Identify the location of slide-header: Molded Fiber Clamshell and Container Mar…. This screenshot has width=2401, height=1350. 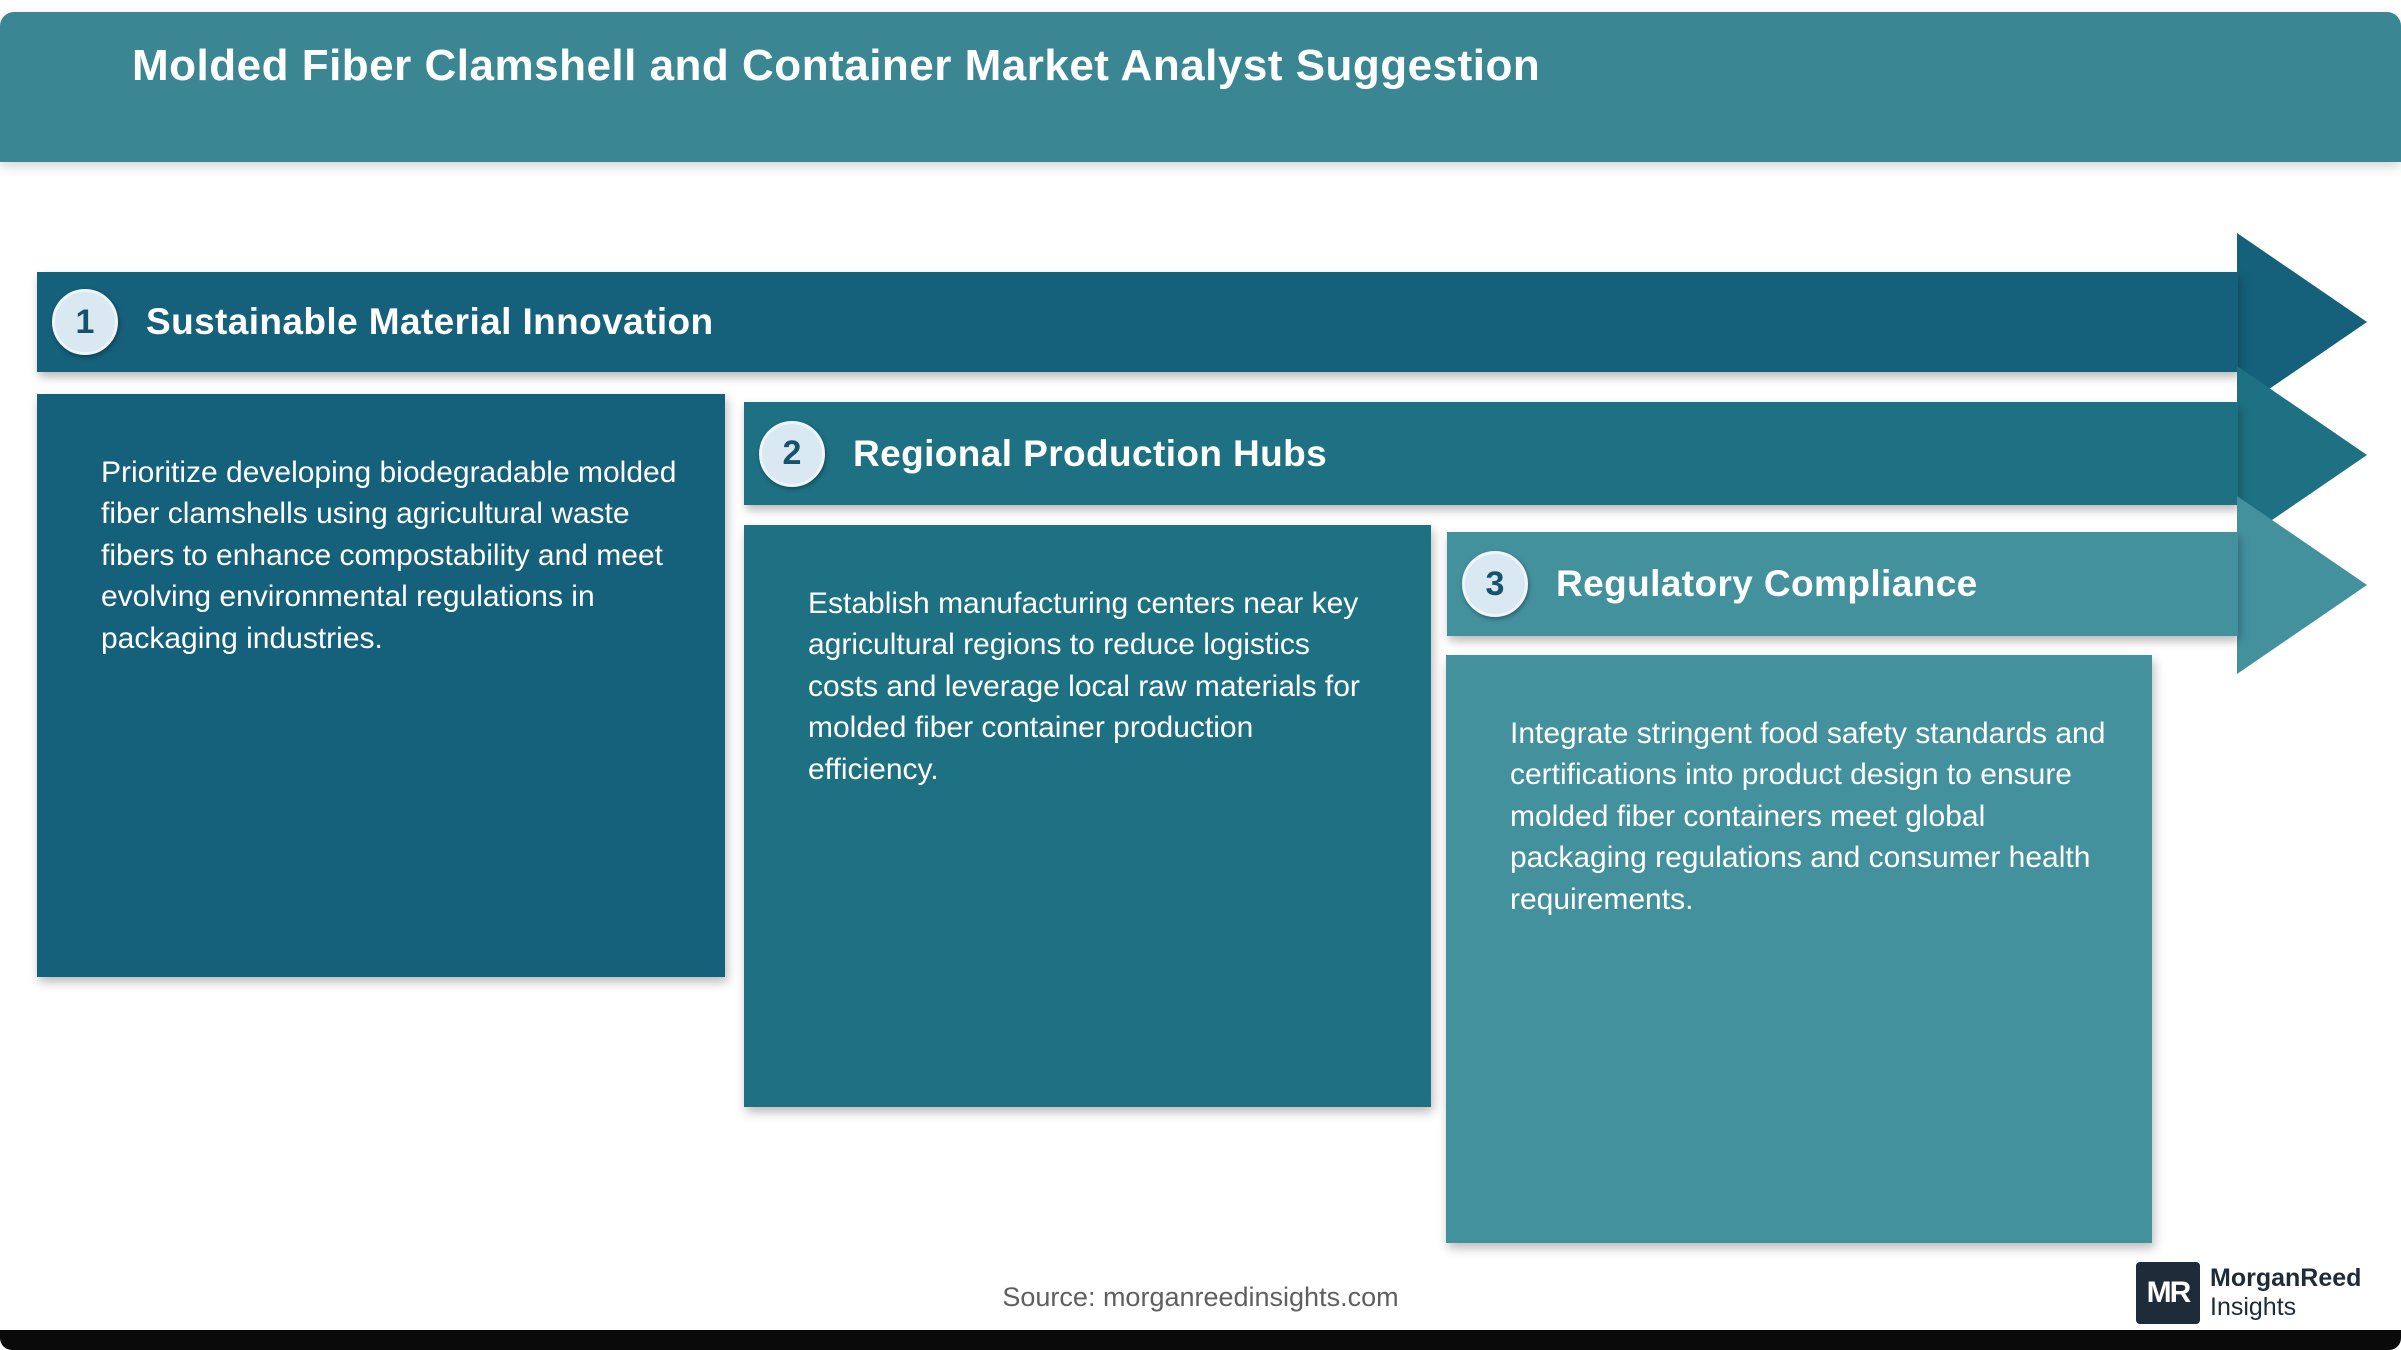
(1200, 87).